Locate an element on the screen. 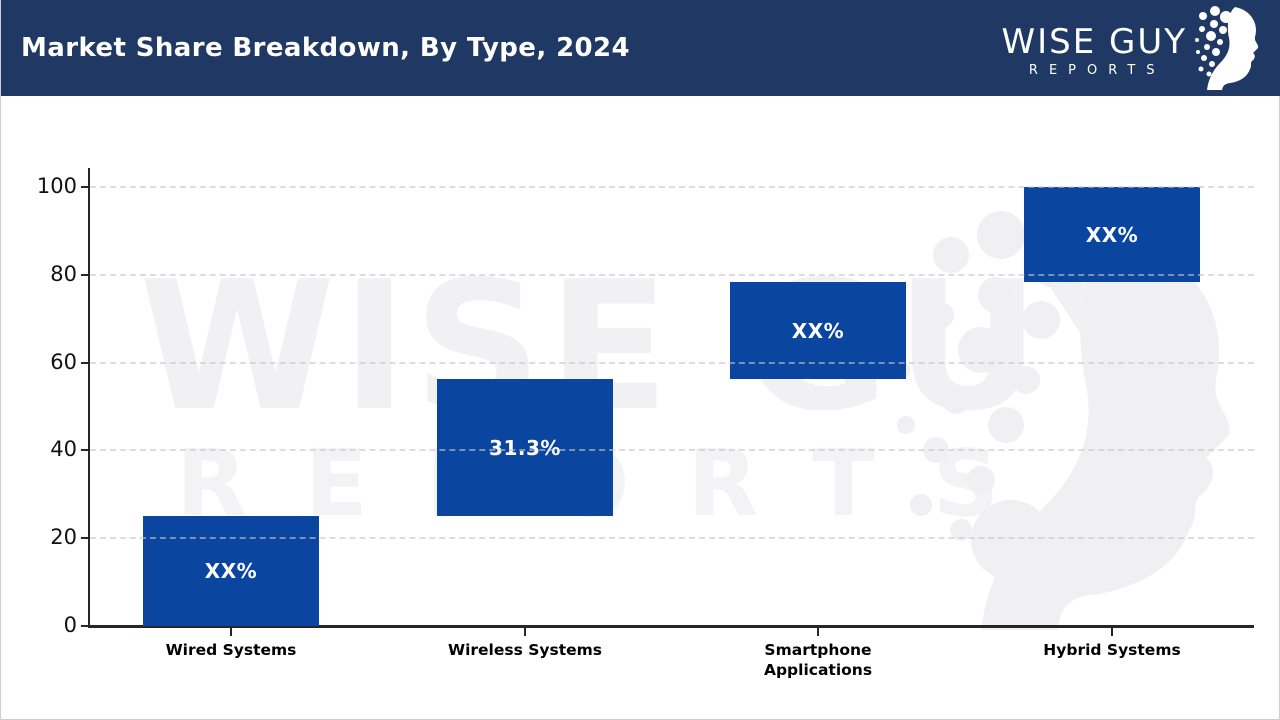 The height and width of the screenshot is (720, 1280). wiseguy-logo: WISE GUY REPORTS is located at coordinates (1134, 49).